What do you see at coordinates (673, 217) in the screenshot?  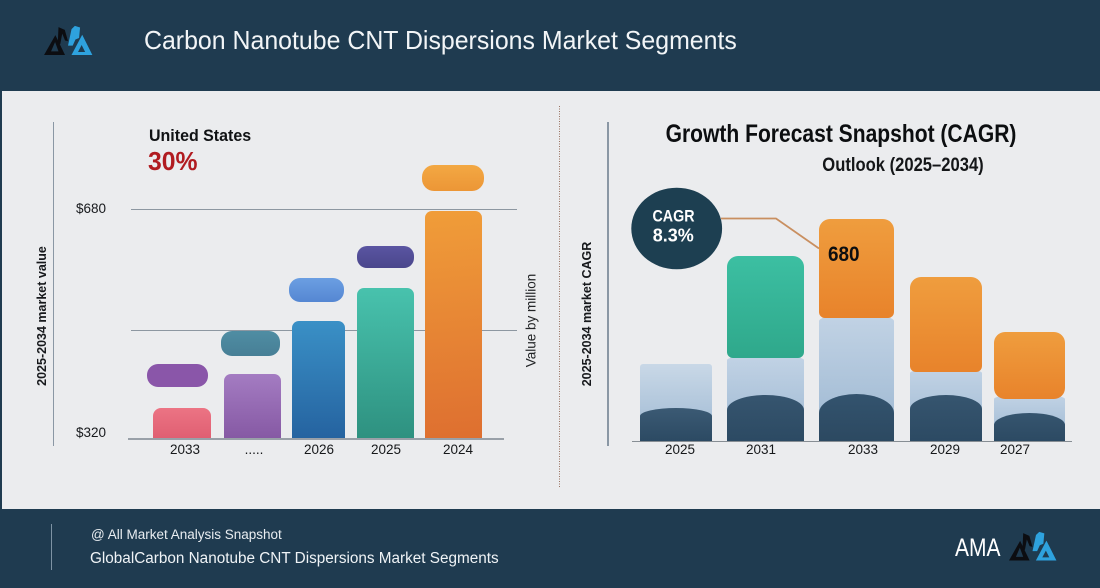 I see `svg-text: CAGR` at bounding box center [673, 217].